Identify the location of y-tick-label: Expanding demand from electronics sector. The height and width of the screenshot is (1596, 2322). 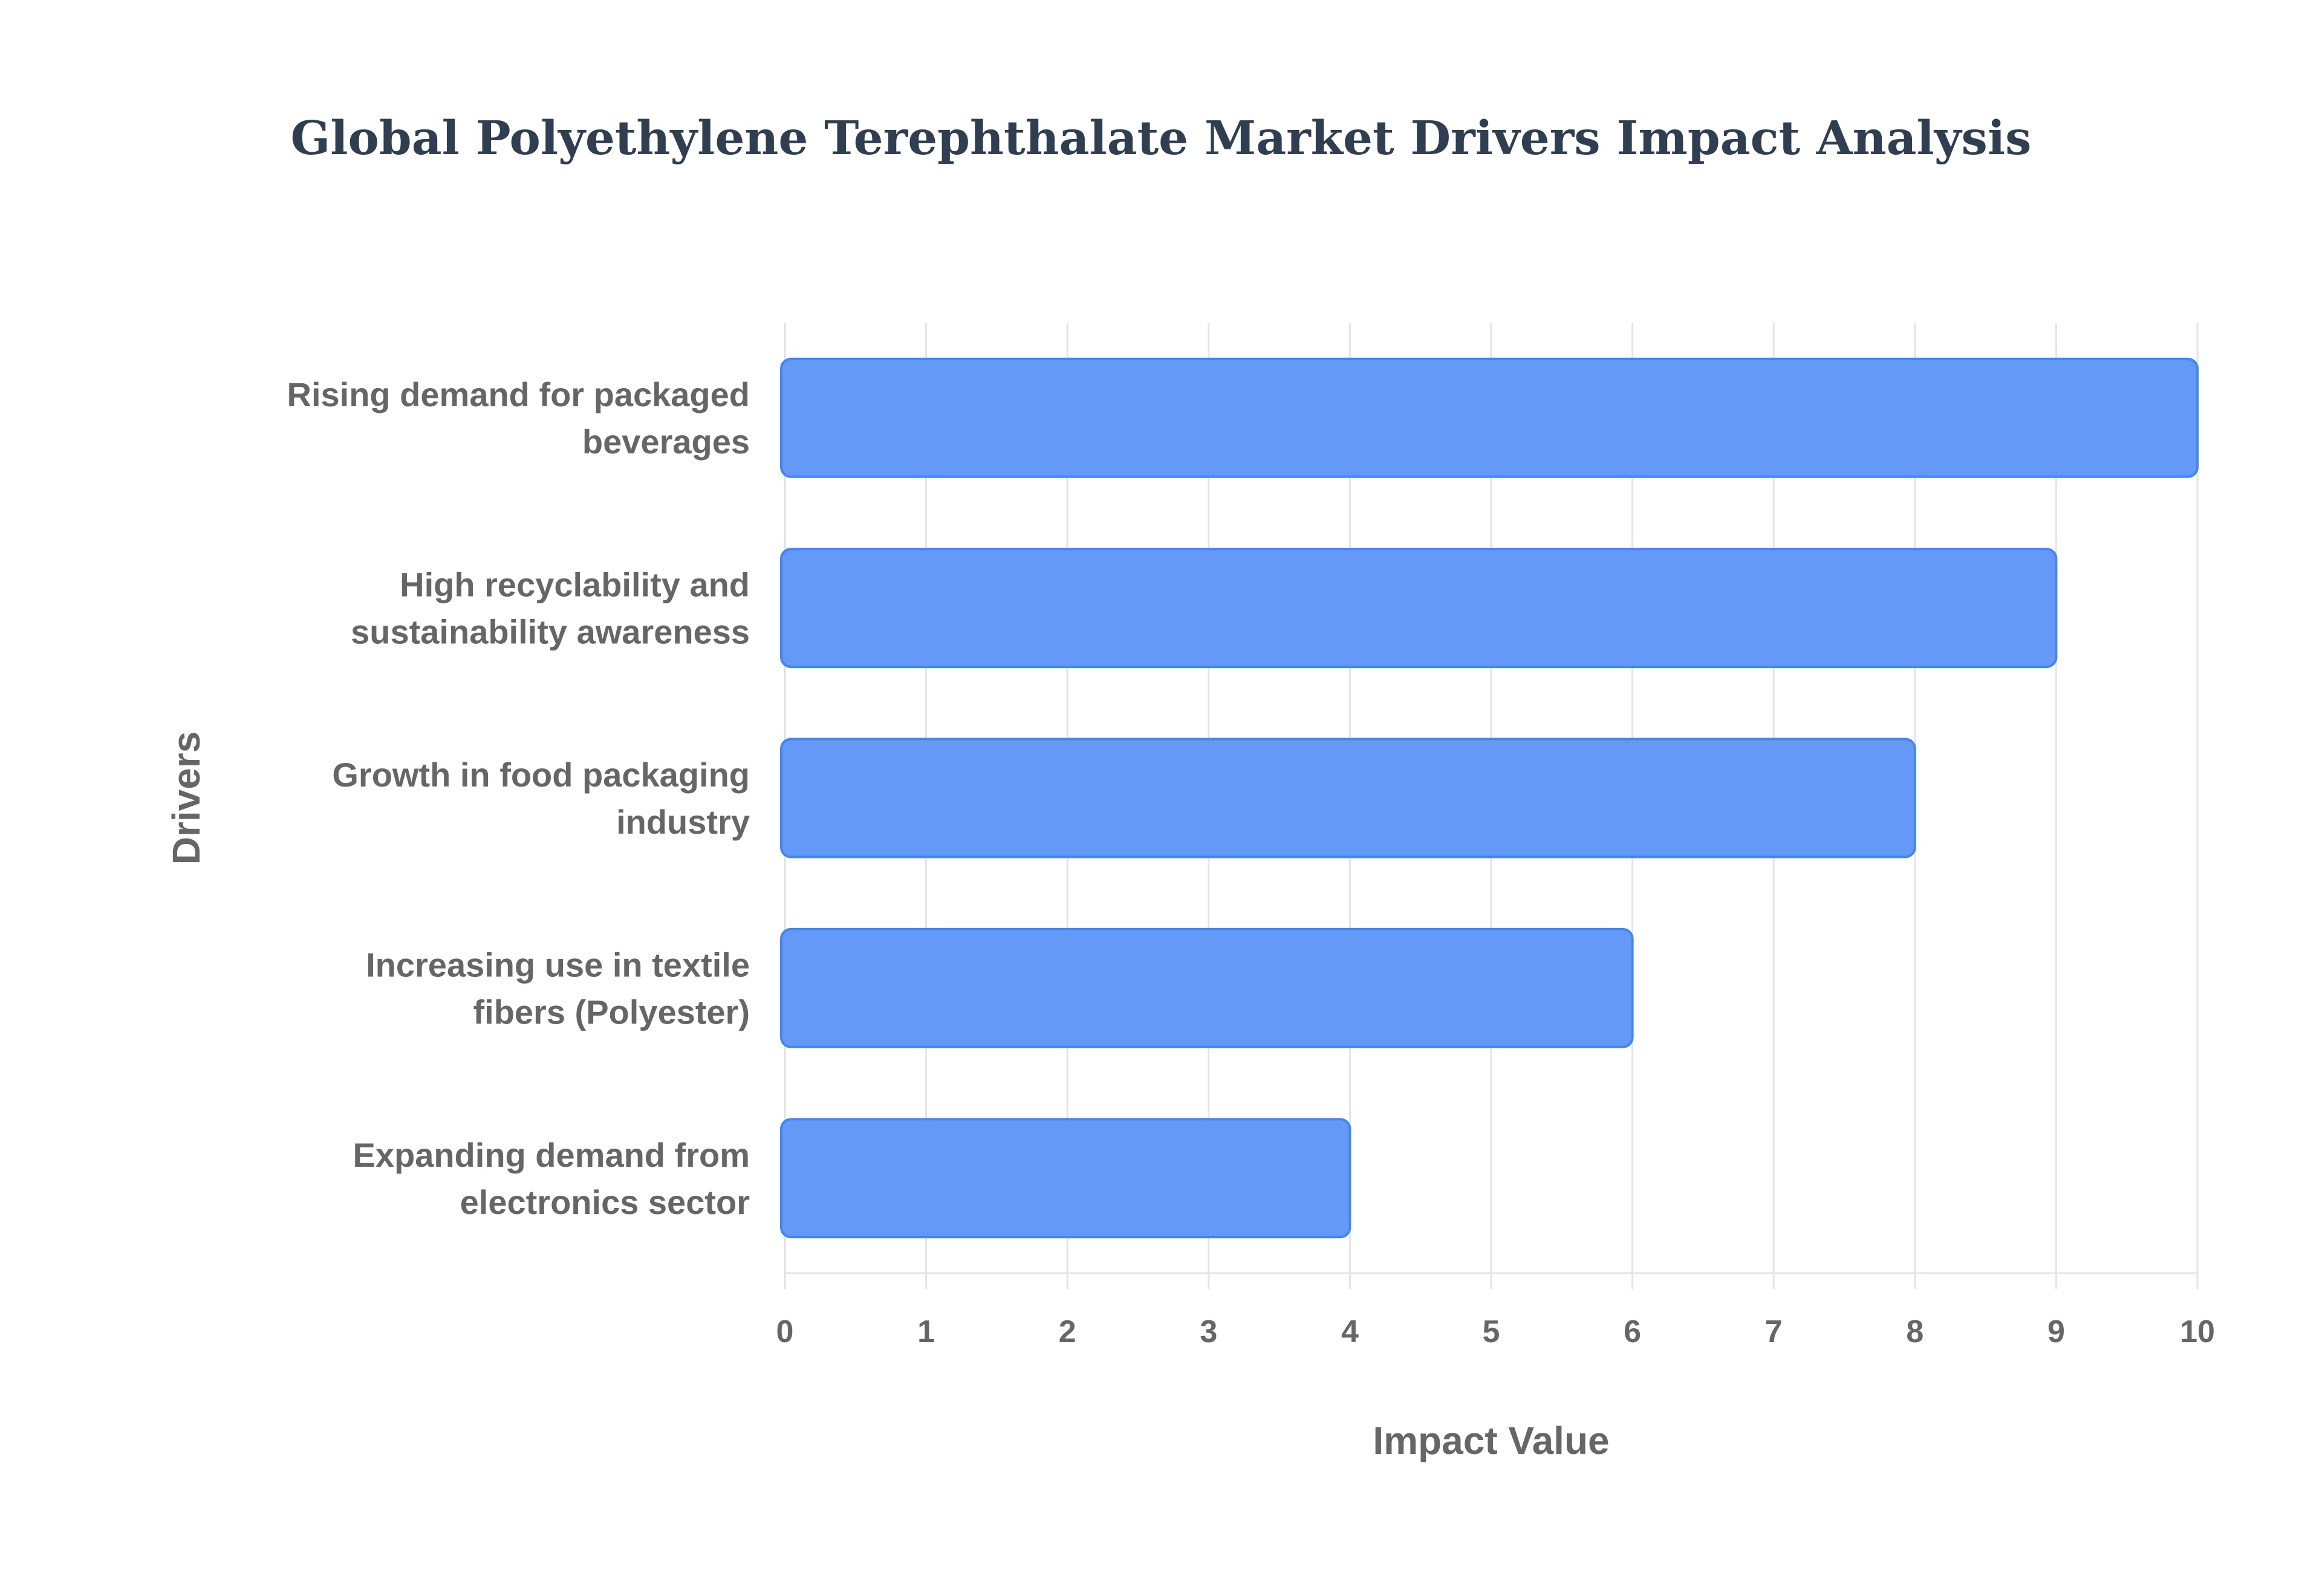
(551, 1178).